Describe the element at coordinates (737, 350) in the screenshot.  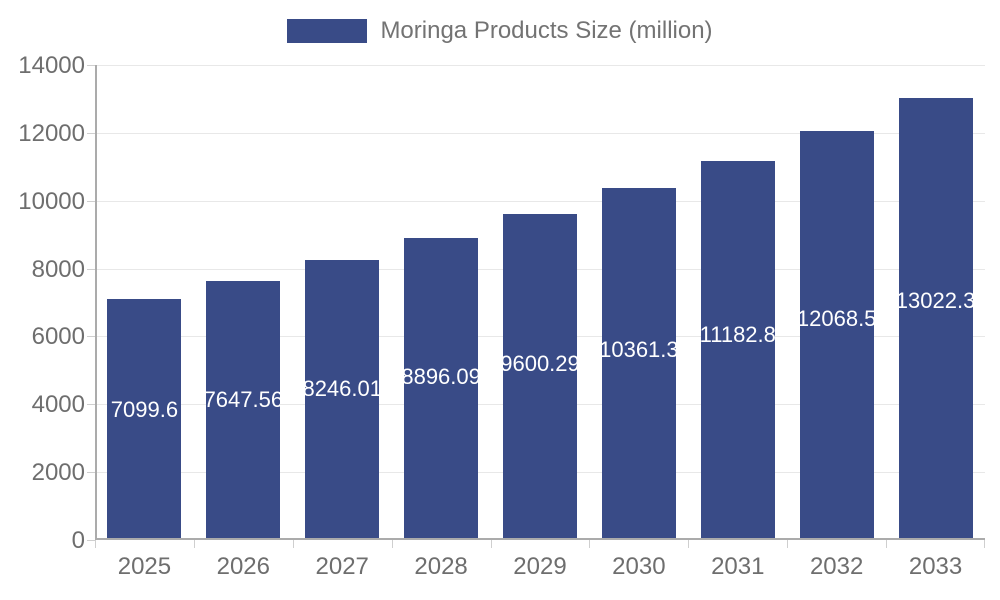
I see `bar-2031: 11182.8` at that location.